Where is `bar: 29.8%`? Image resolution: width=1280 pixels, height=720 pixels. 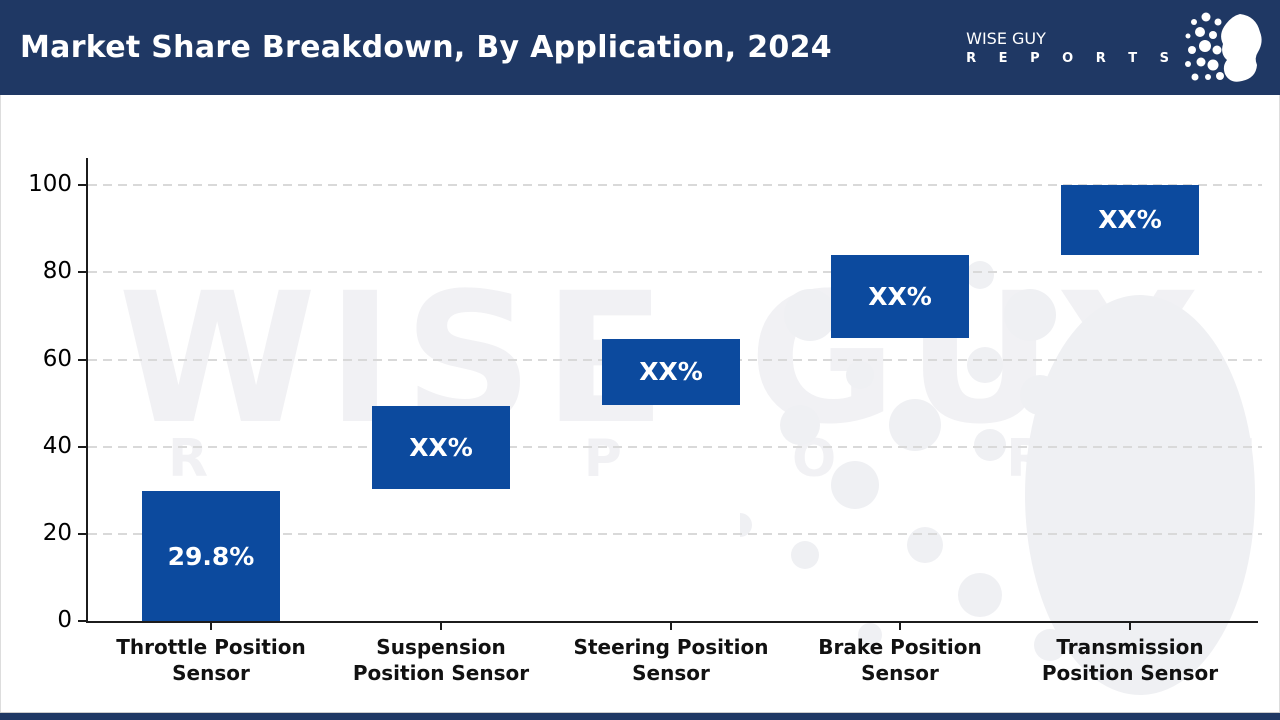 bar: 29.8% is located at coordinates (211, 556).